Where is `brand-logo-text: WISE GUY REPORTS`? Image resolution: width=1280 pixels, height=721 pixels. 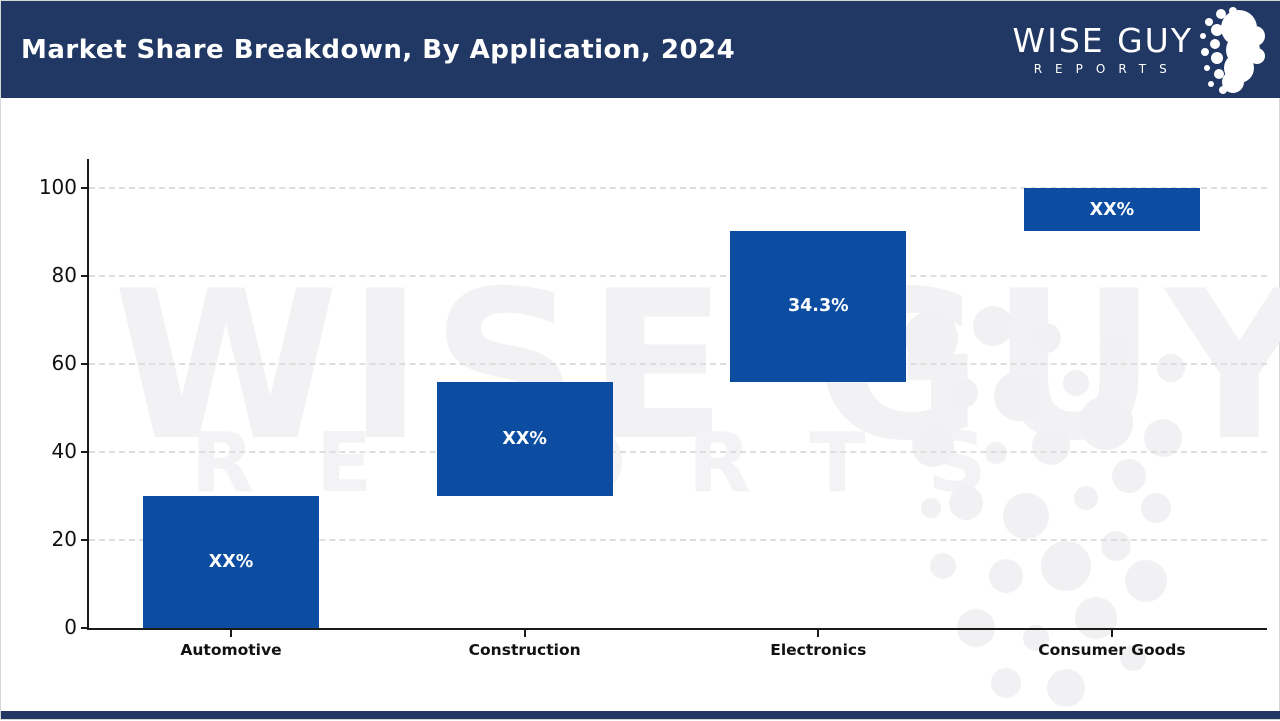
brand-logo-text: WISE GUY REPORTS is located at coordinates (1102, 49).